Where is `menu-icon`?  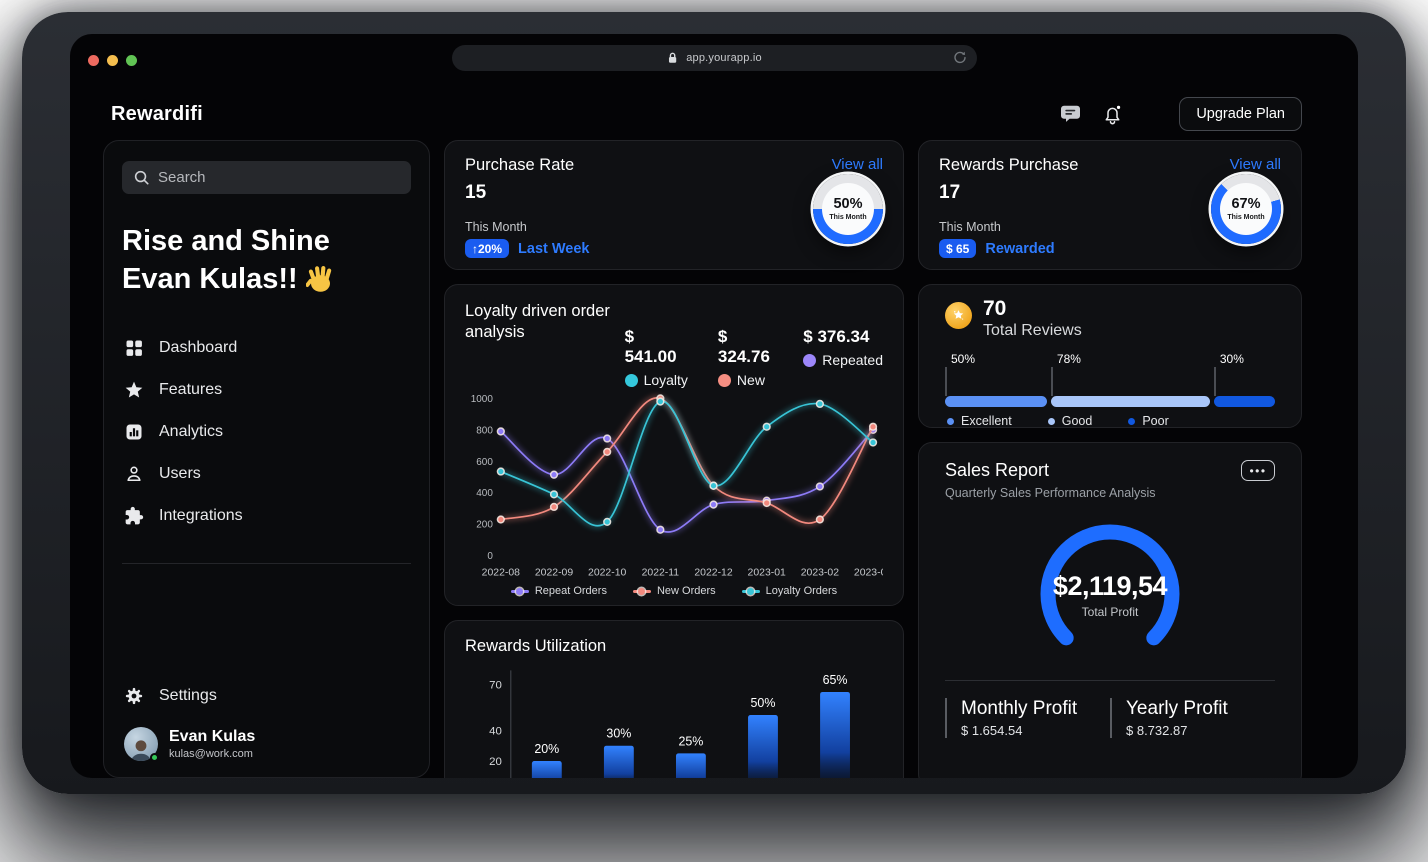 menu-icon is located at coordinates (1151, 114).